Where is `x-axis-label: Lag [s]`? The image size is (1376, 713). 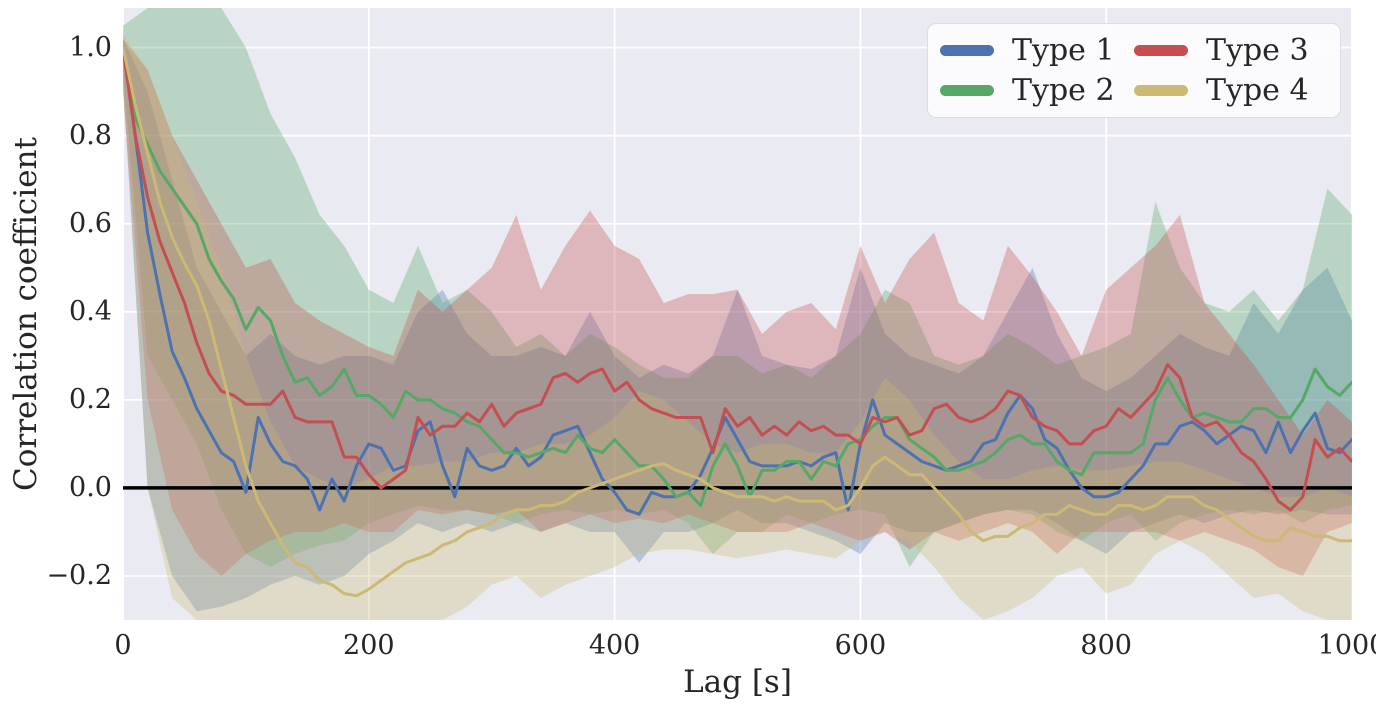
x-axis-label: Lag [s] is located at coordinates (737, 682).